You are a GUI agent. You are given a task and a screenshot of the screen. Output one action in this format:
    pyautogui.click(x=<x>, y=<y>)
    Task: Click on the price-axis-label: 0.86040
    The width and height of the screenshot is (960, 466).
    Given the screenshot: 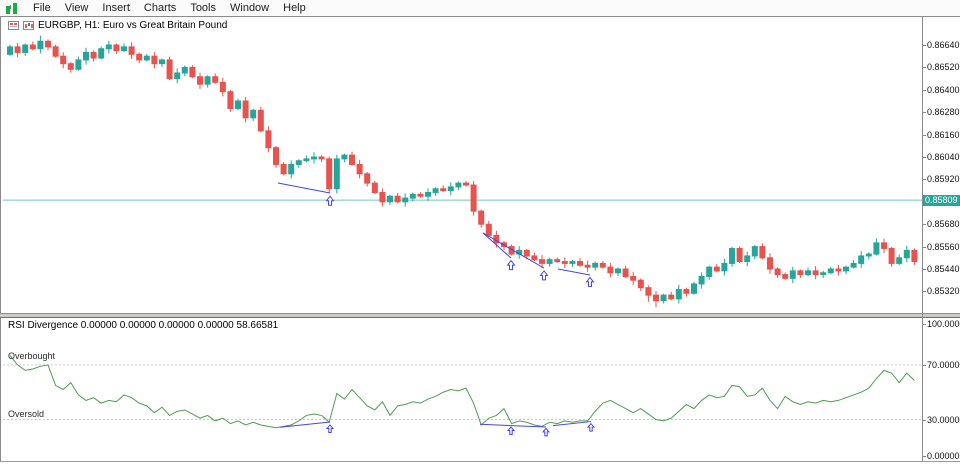 What is the action you would take?
    pyautogui.click(x=943, y=157)
    